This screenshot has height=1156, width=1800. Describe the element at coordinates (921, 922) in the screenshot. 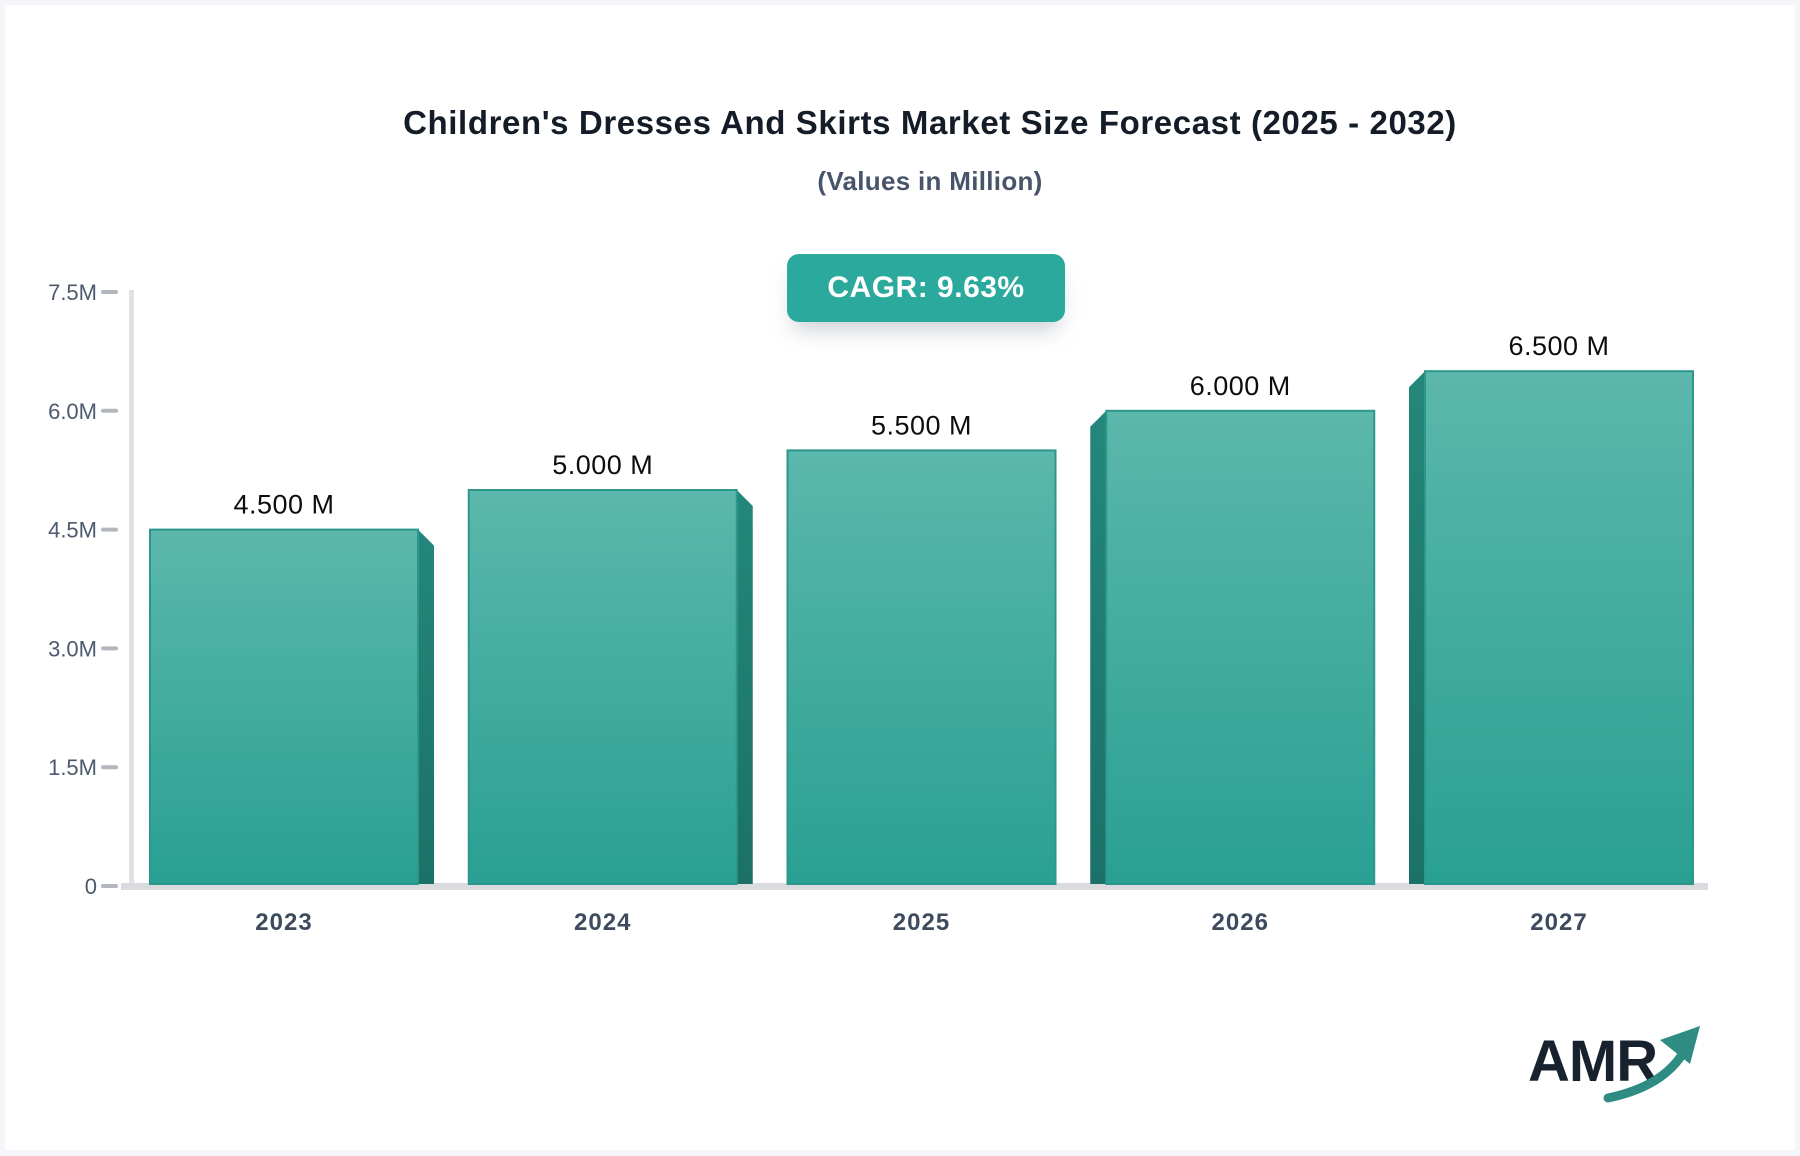

I see `x-tick-label: 2025` at that location.